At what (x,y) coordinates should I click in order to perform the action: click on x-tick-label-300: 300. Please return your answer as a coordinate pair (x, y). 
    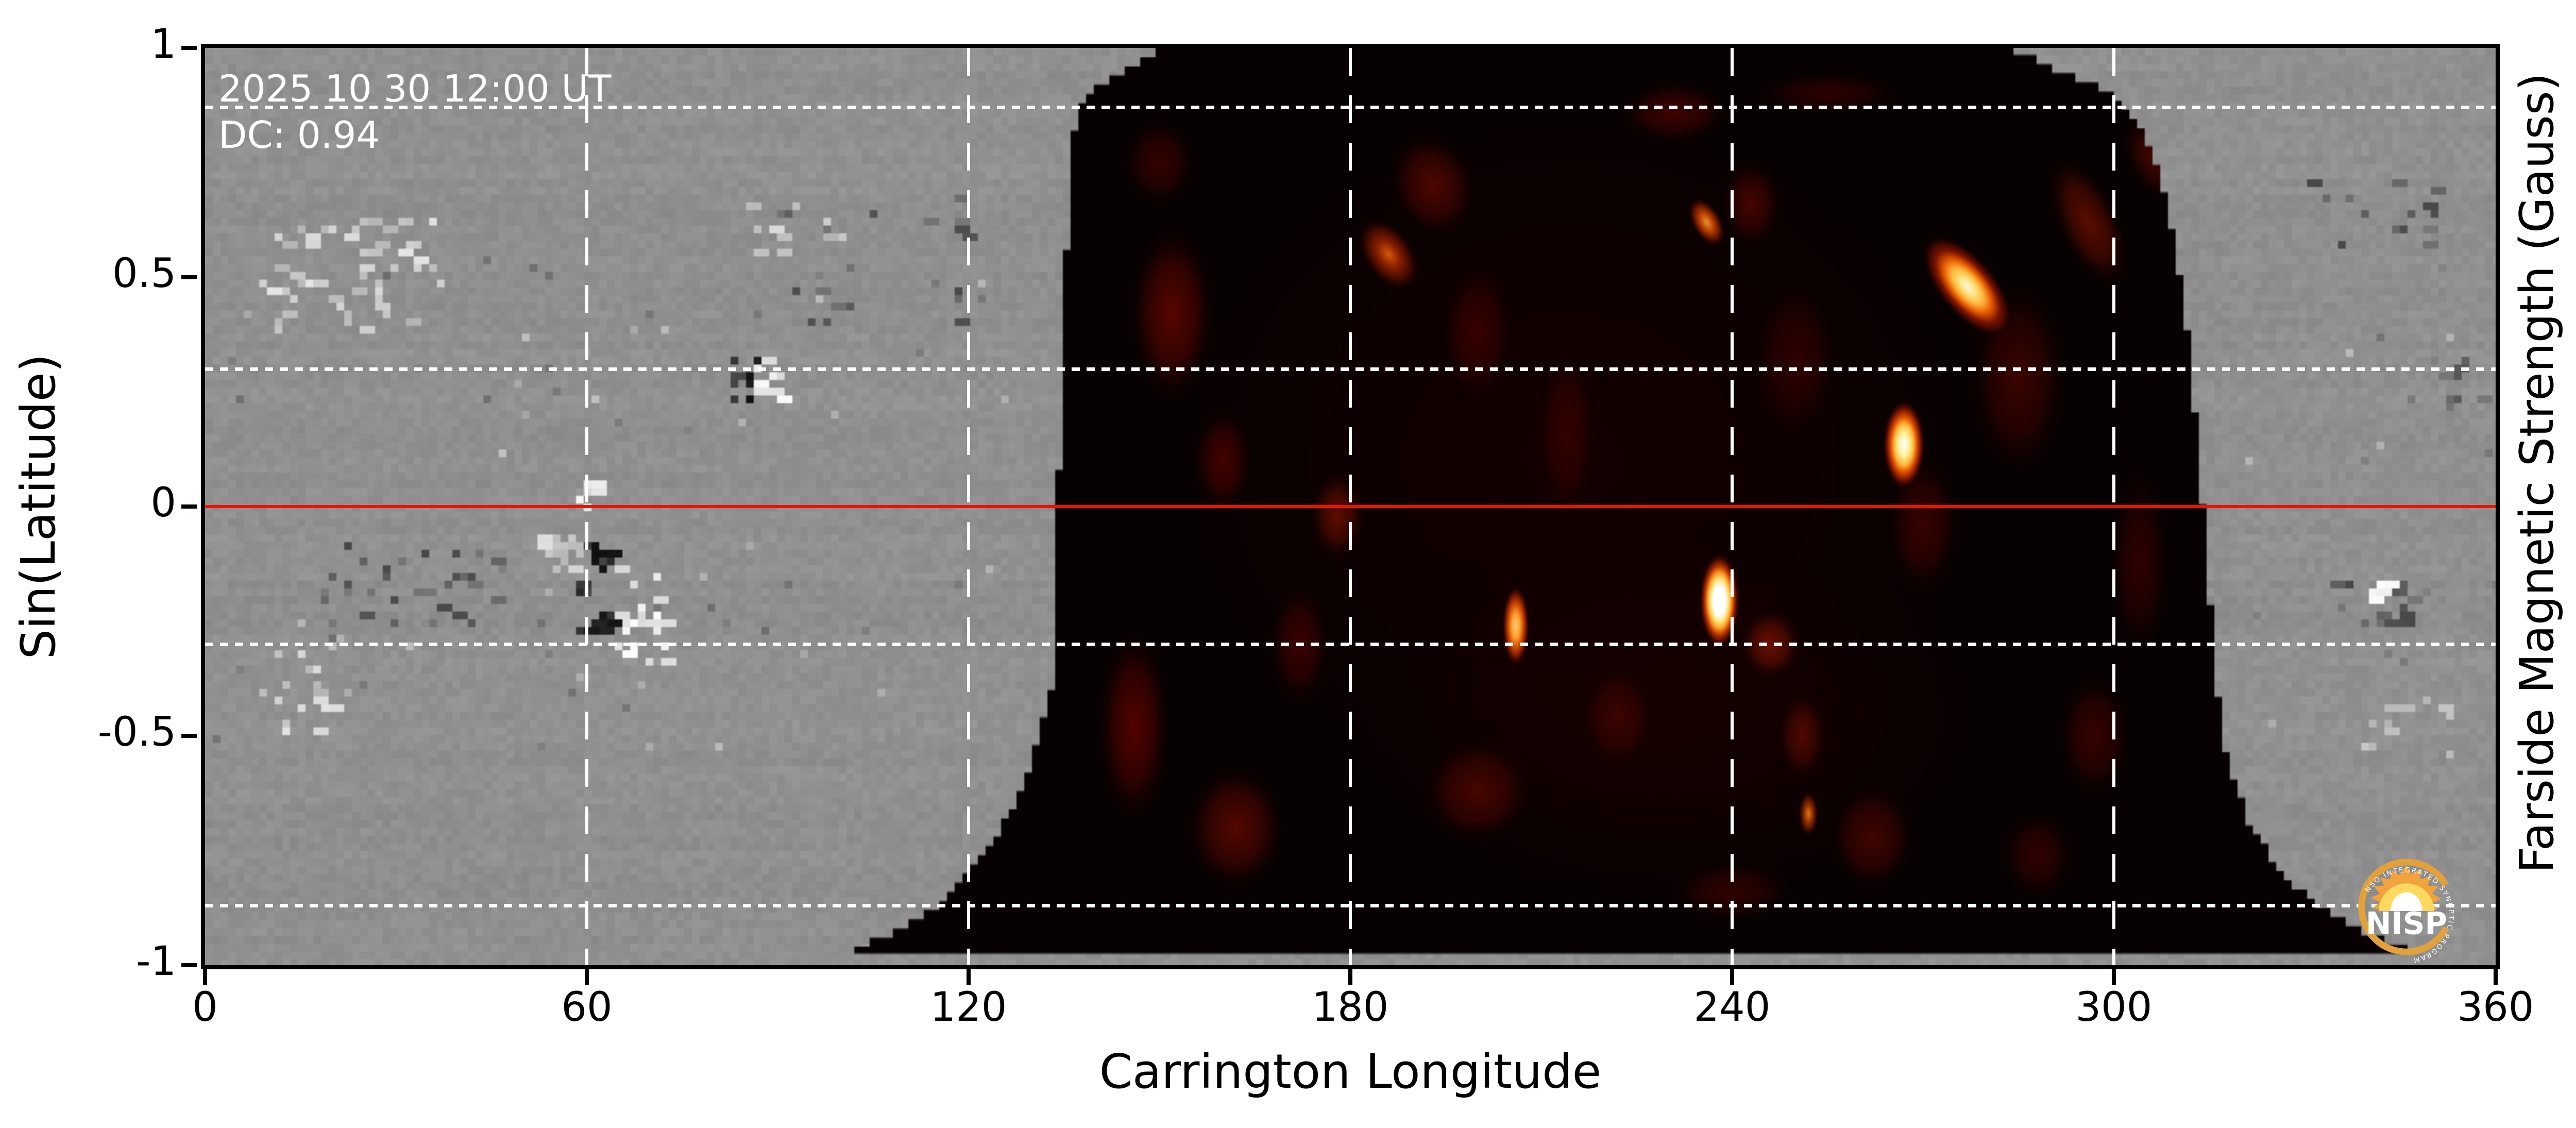
    Looking at the image, I should click on (2114, 1008).